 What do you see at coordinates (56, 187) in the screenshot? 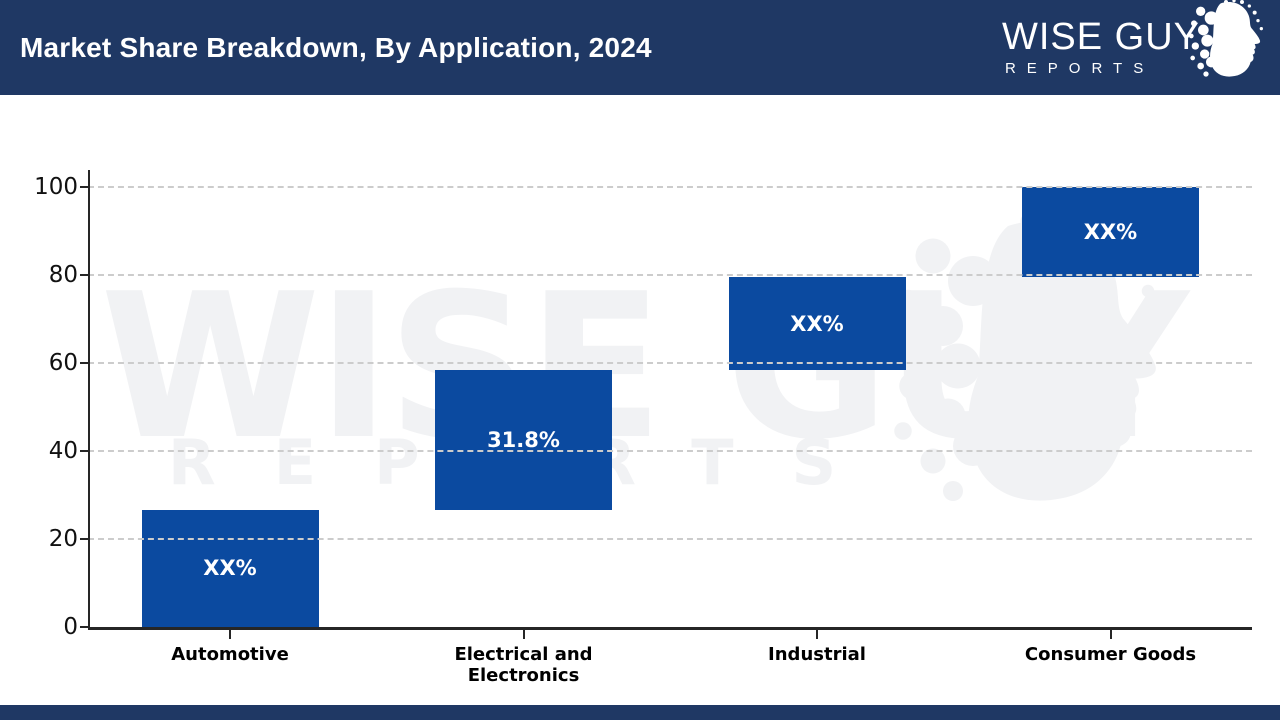
I see `y-tick-label-100: 100` at bounding box center [56, 187].